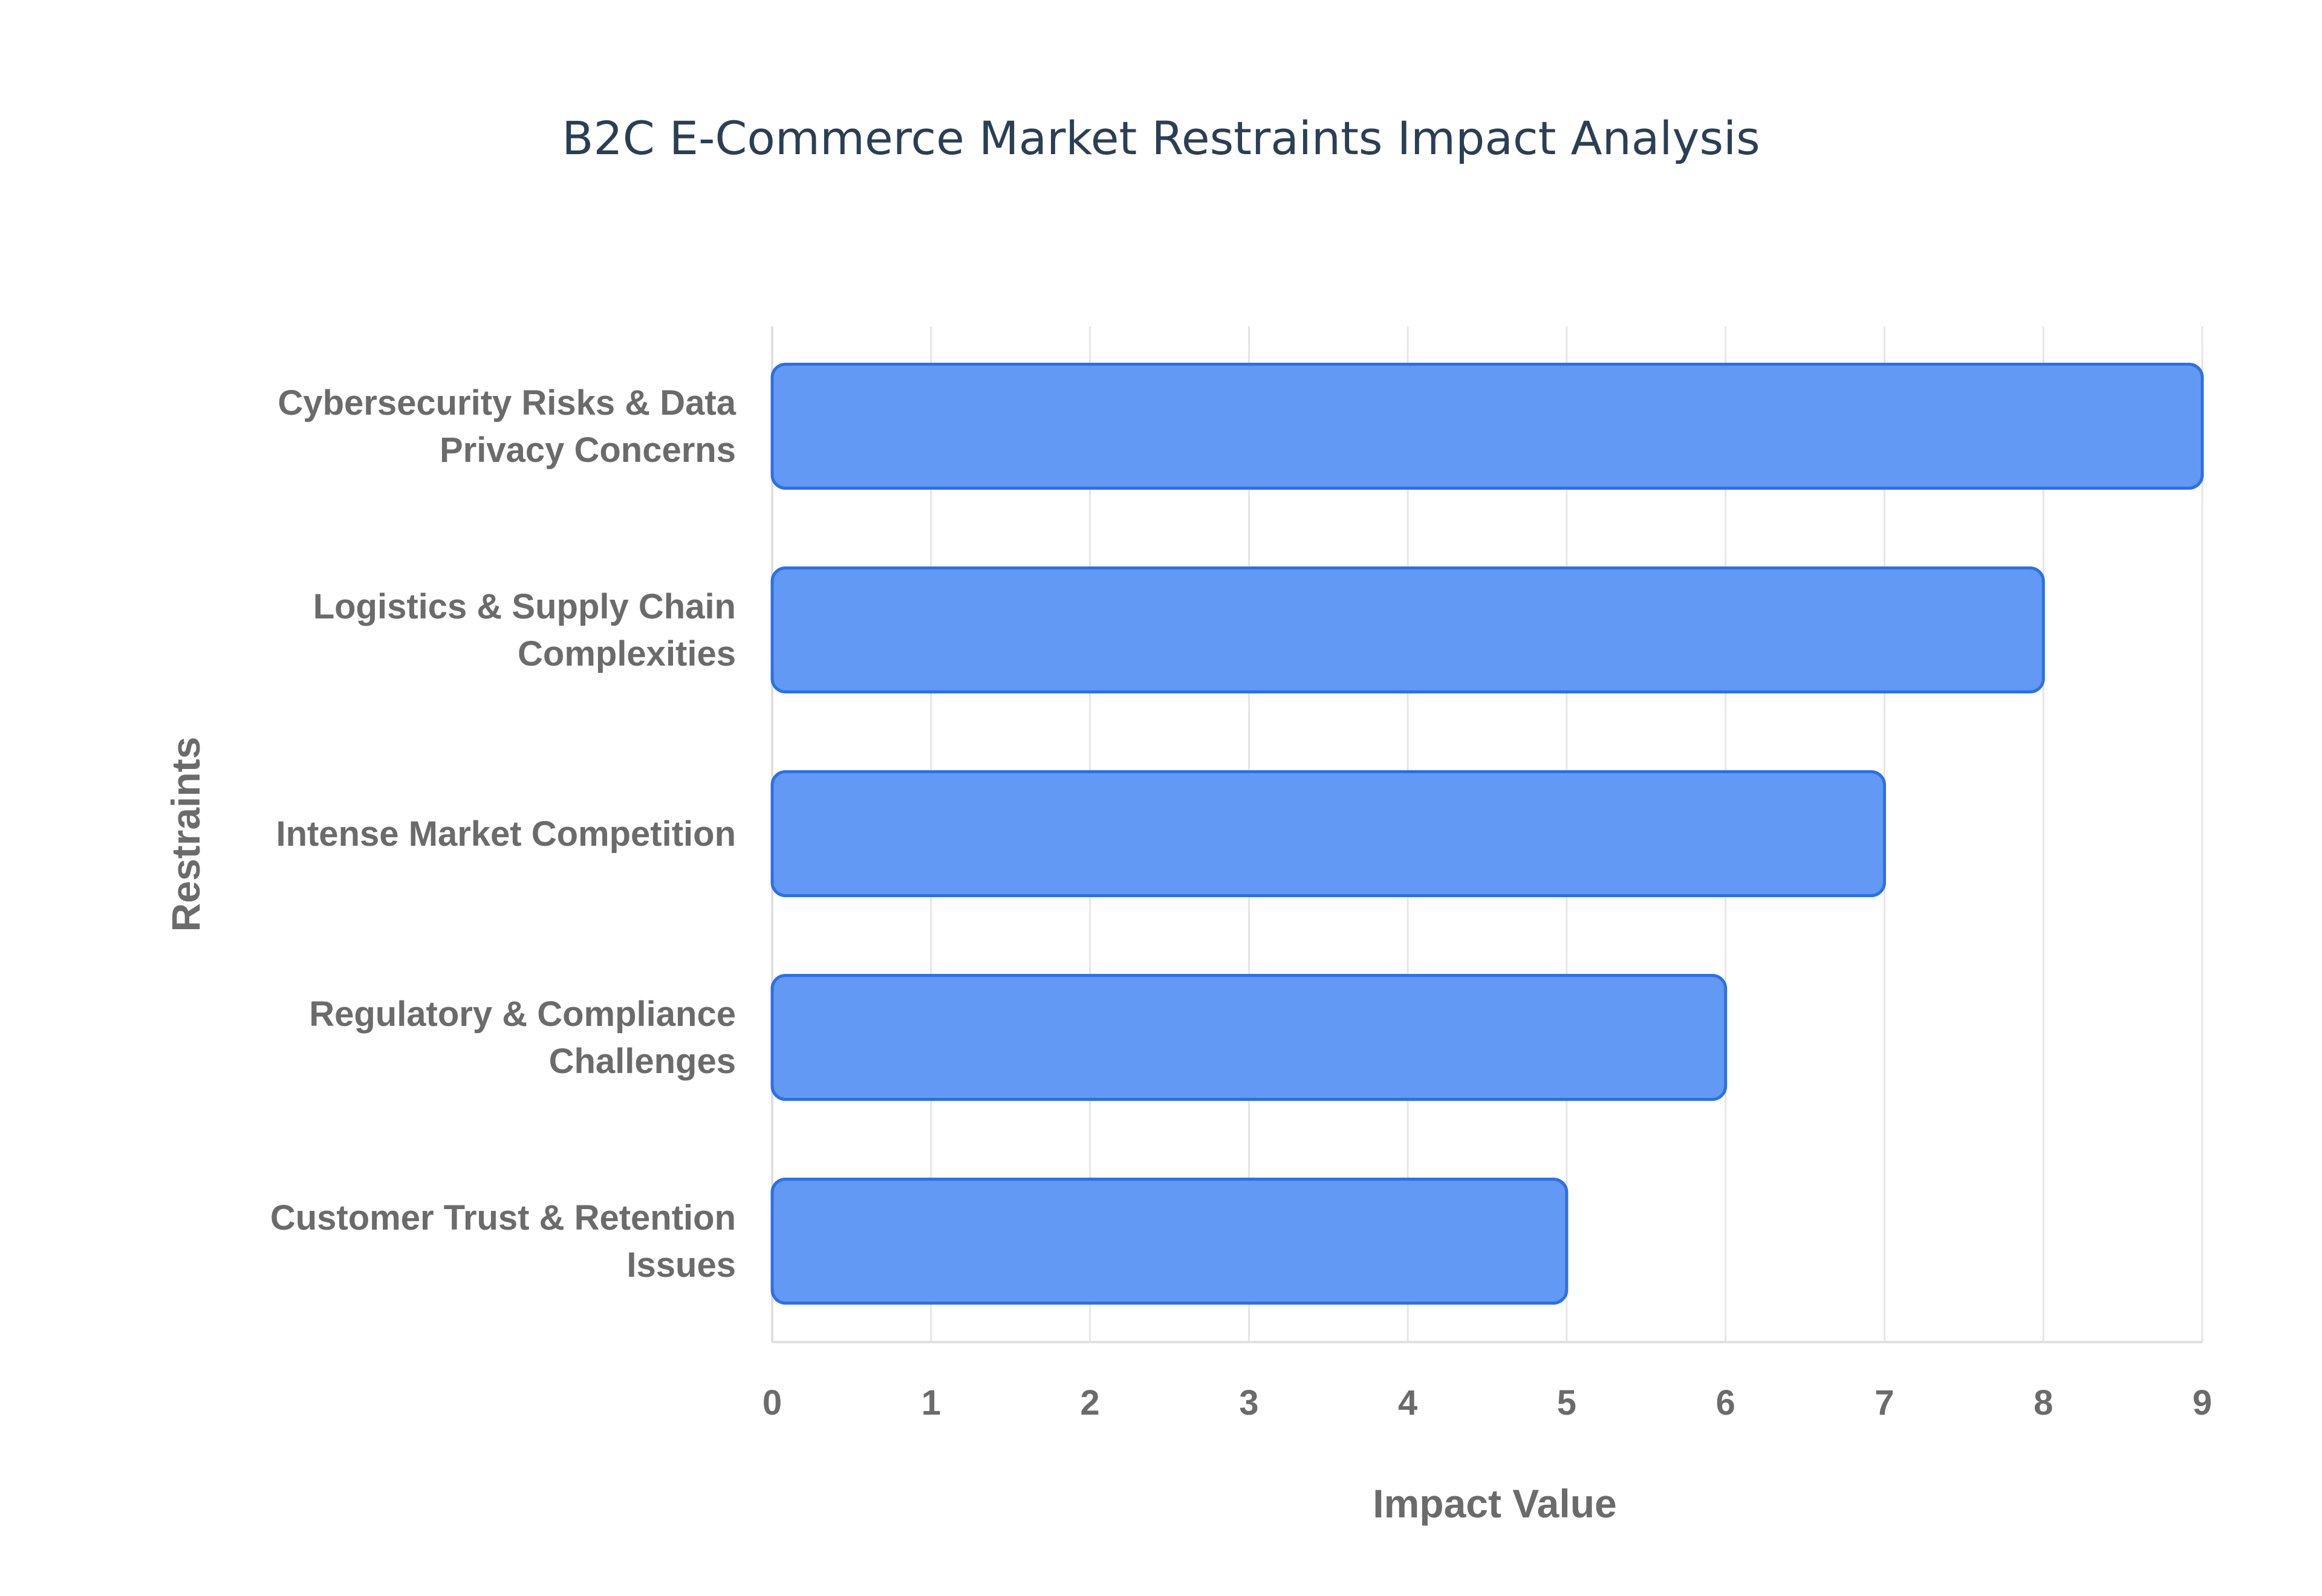  What do you see at coordinates (1089, 1402) in the screenshot?
I see `x-tick-label: 2` at bounding box center [1089, 1402].